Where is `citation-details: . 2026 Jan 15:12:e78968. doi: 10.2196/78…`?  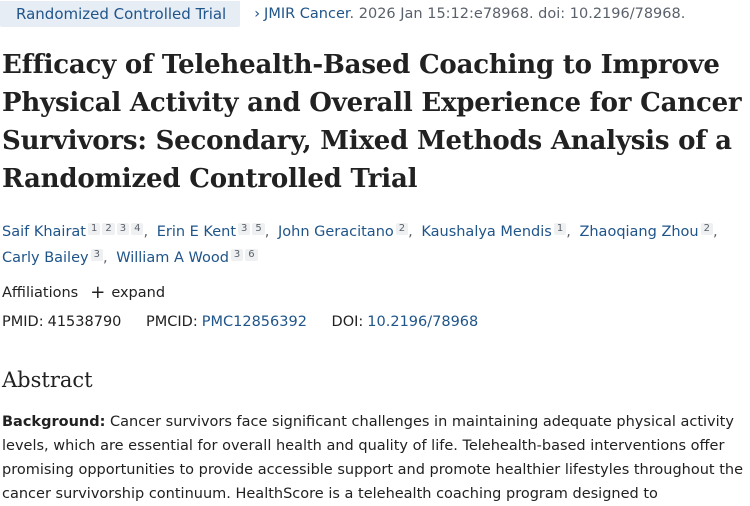
citation-details: . 2026 Jan 15:12:e78968. doi: 10.2196/78… is located at coordinates (517, 14).